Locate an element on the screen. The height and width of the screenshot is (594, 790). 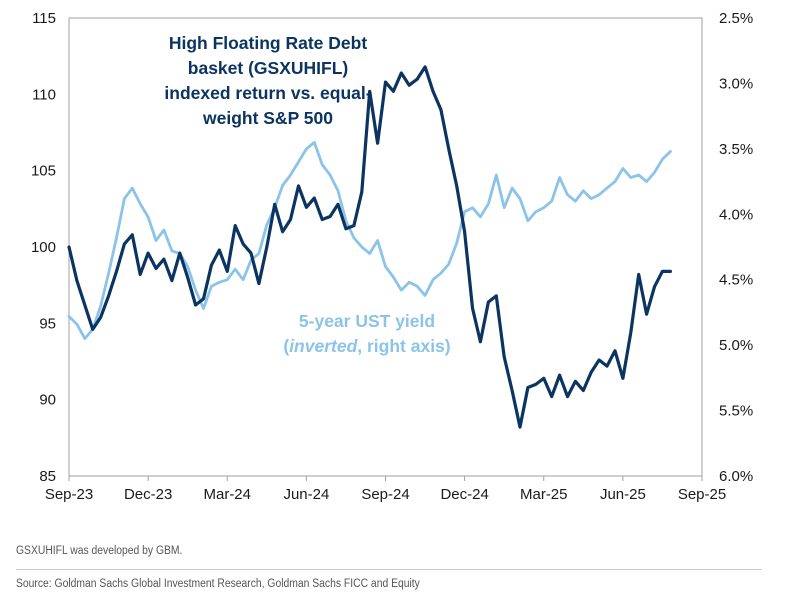
footnote-note: GSXUHIFL was developed by GBM. is located at coordinates (99, 551).